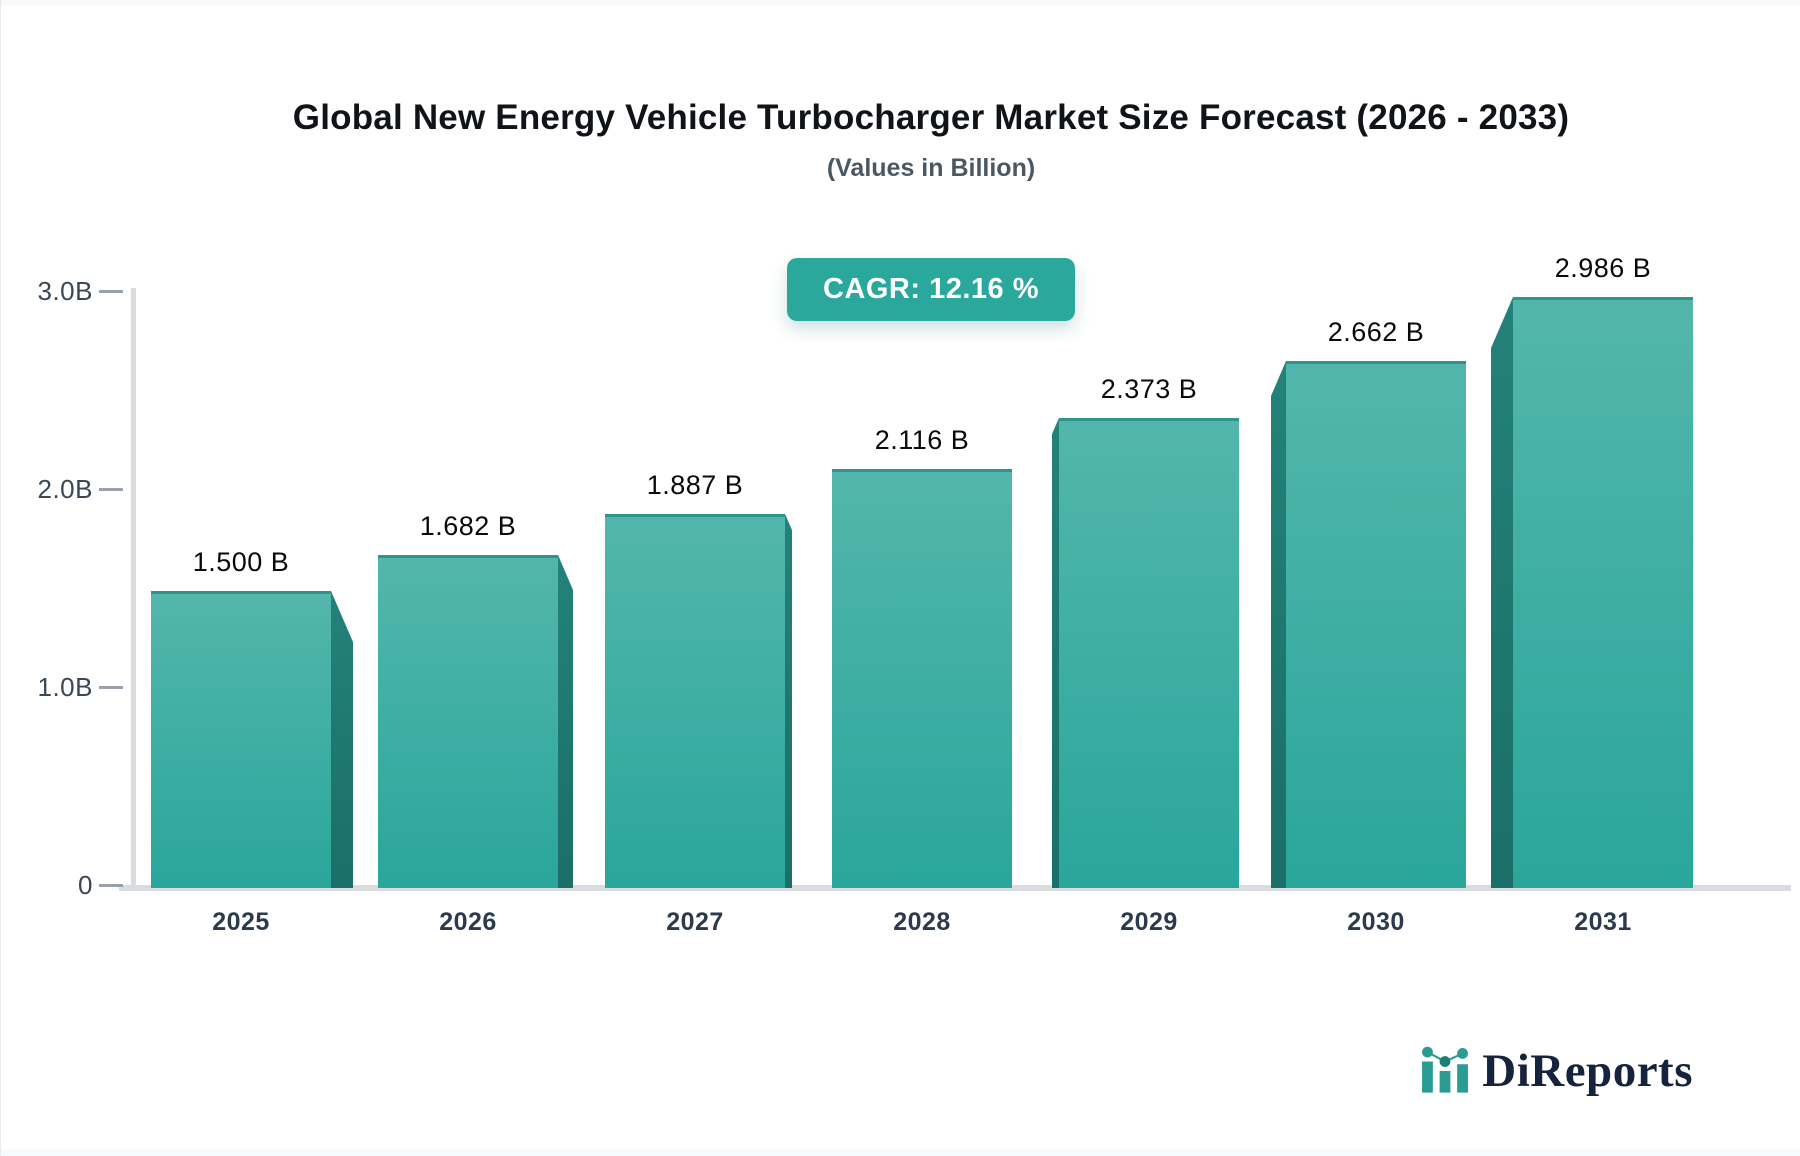  I want to click on x-axis-line, so click(955, 888).